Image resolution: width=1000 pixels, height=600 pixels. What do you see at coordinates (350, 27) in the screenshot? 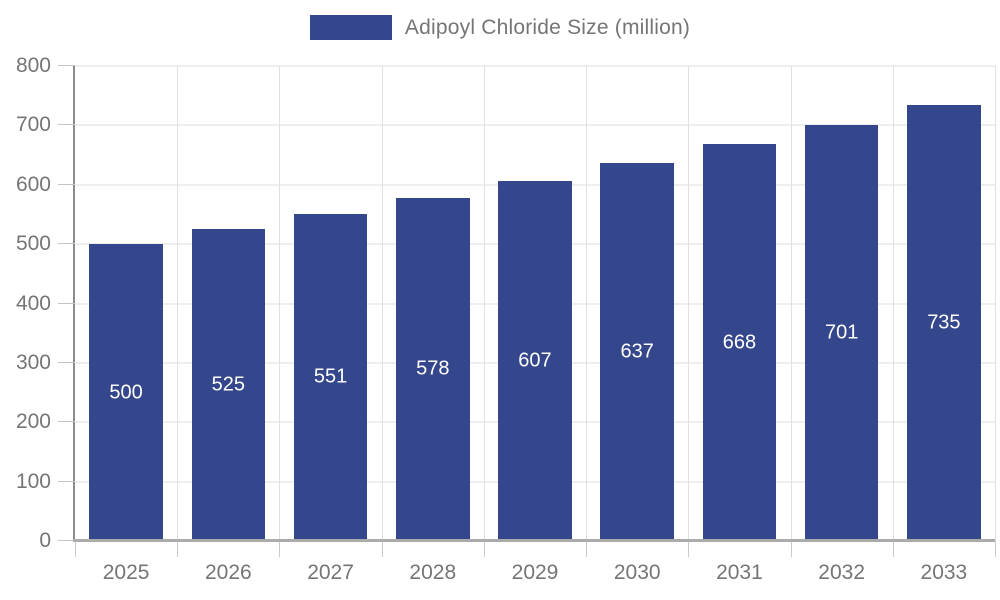
I see `legend-swatch` at bounding box center [350, 27].